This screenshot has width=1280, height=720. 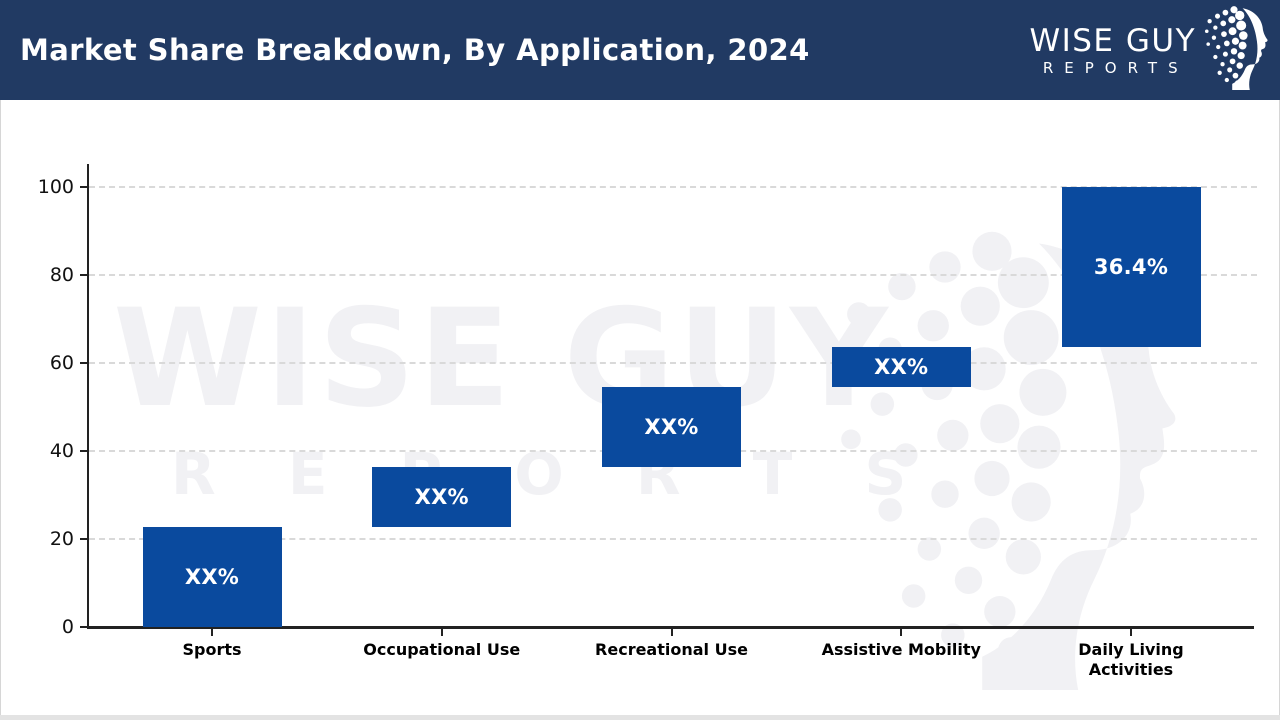 What do you see at coordinates (61, 539) in the screenshot?
I see `y-tick-label: 20` at bounding box center [61, 539].